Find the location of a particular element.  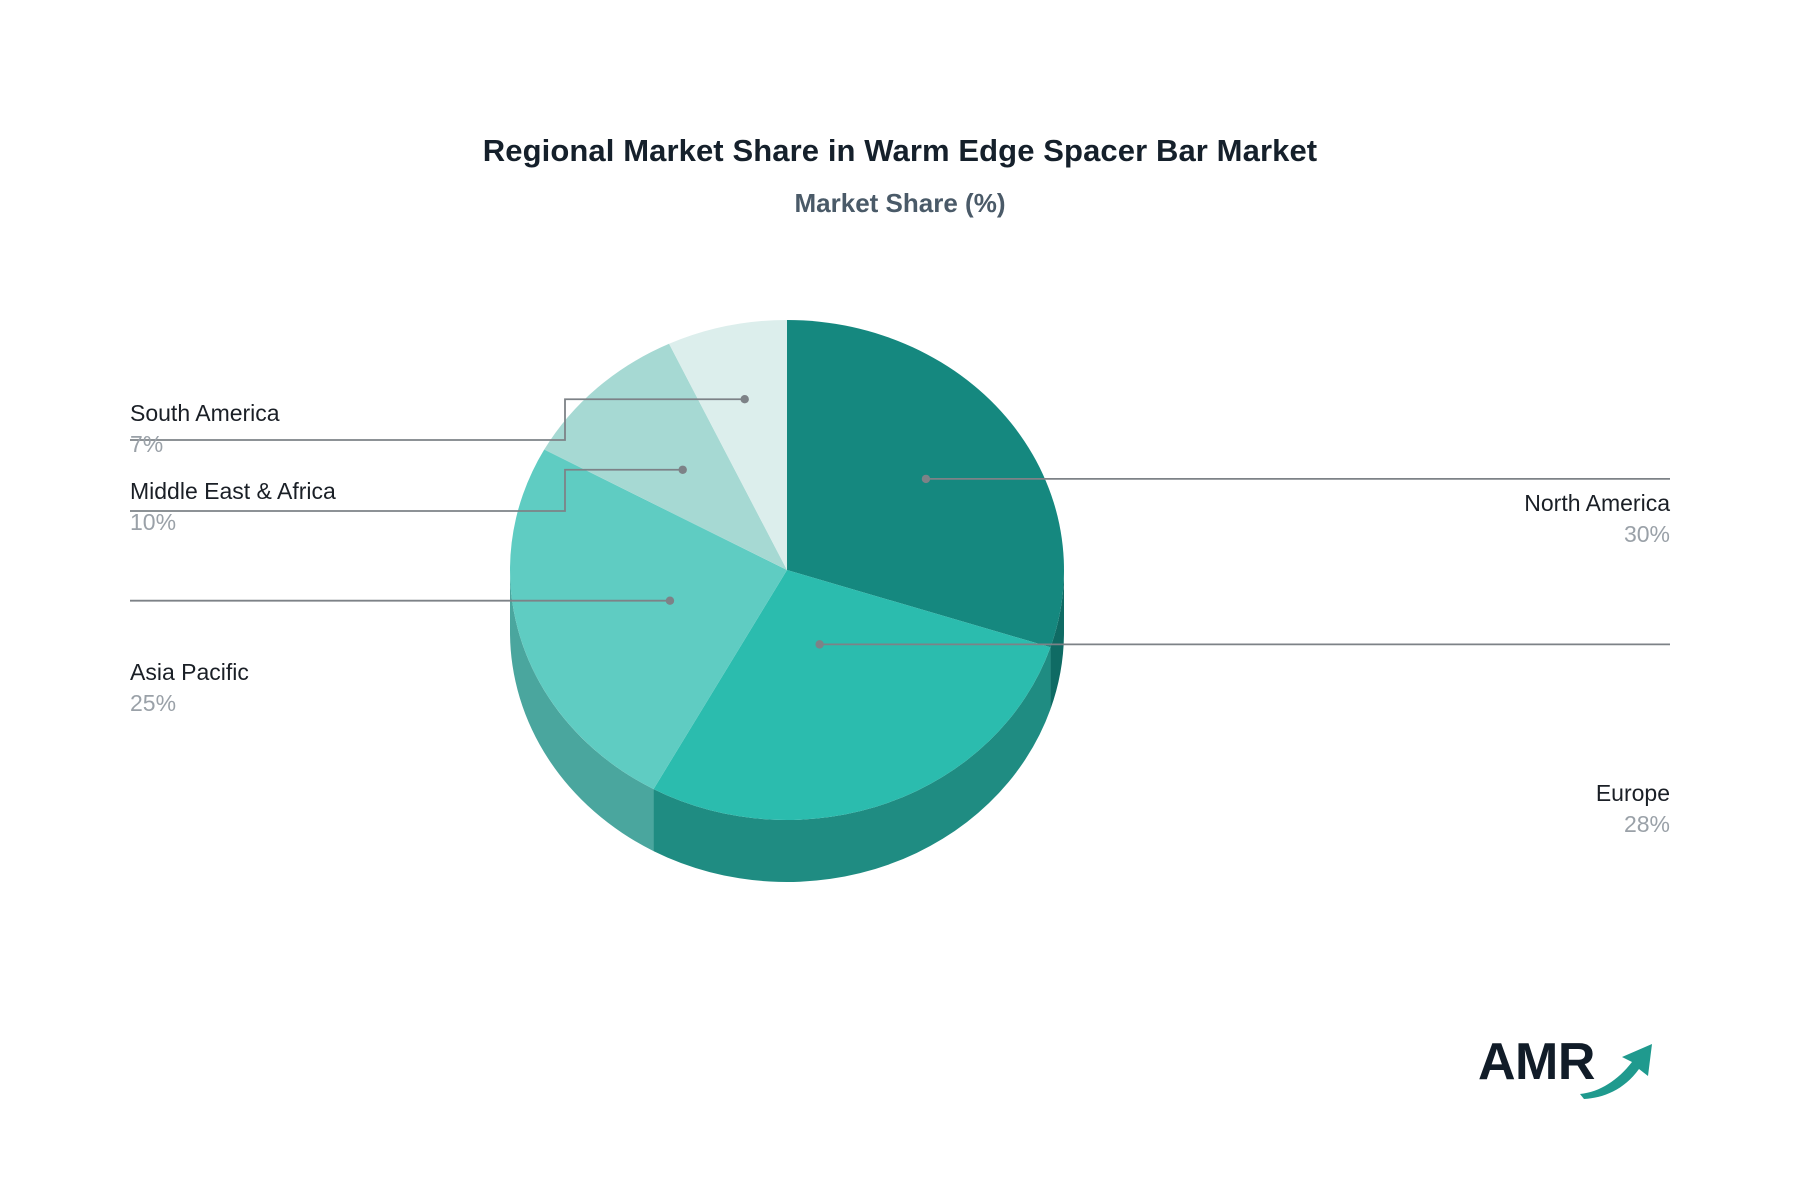

callout-north-america: North America 30% is located at coordinates (1470, 519).